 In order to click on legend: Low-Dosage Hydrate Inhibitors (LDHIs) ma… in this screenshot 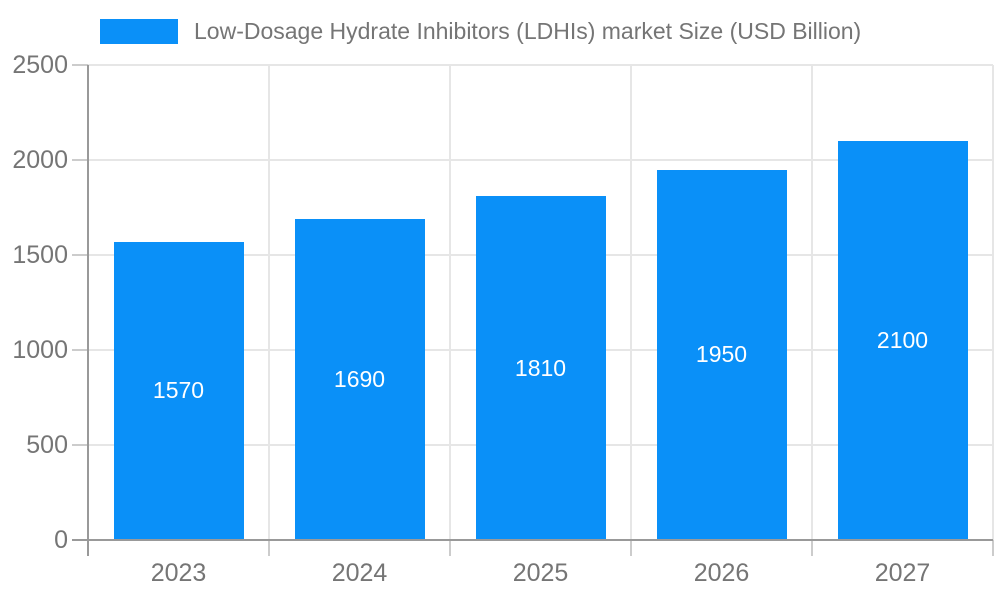, I will do `click(480, 31)`.